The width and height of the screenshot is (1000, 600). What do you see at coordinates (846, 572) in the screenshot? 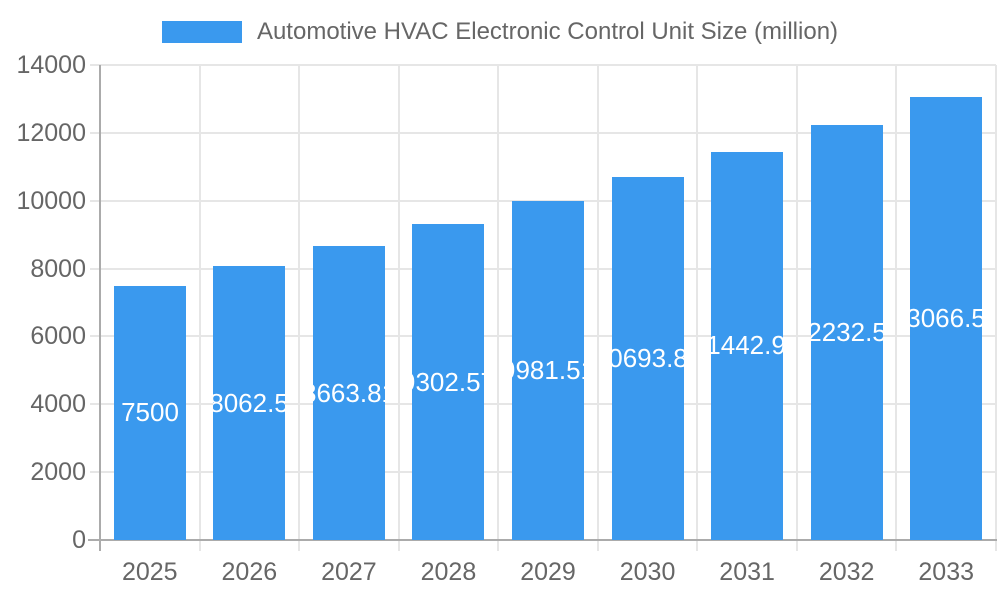
I see `x-axis-tick-label: 2032` at bounding box center [846, 572].